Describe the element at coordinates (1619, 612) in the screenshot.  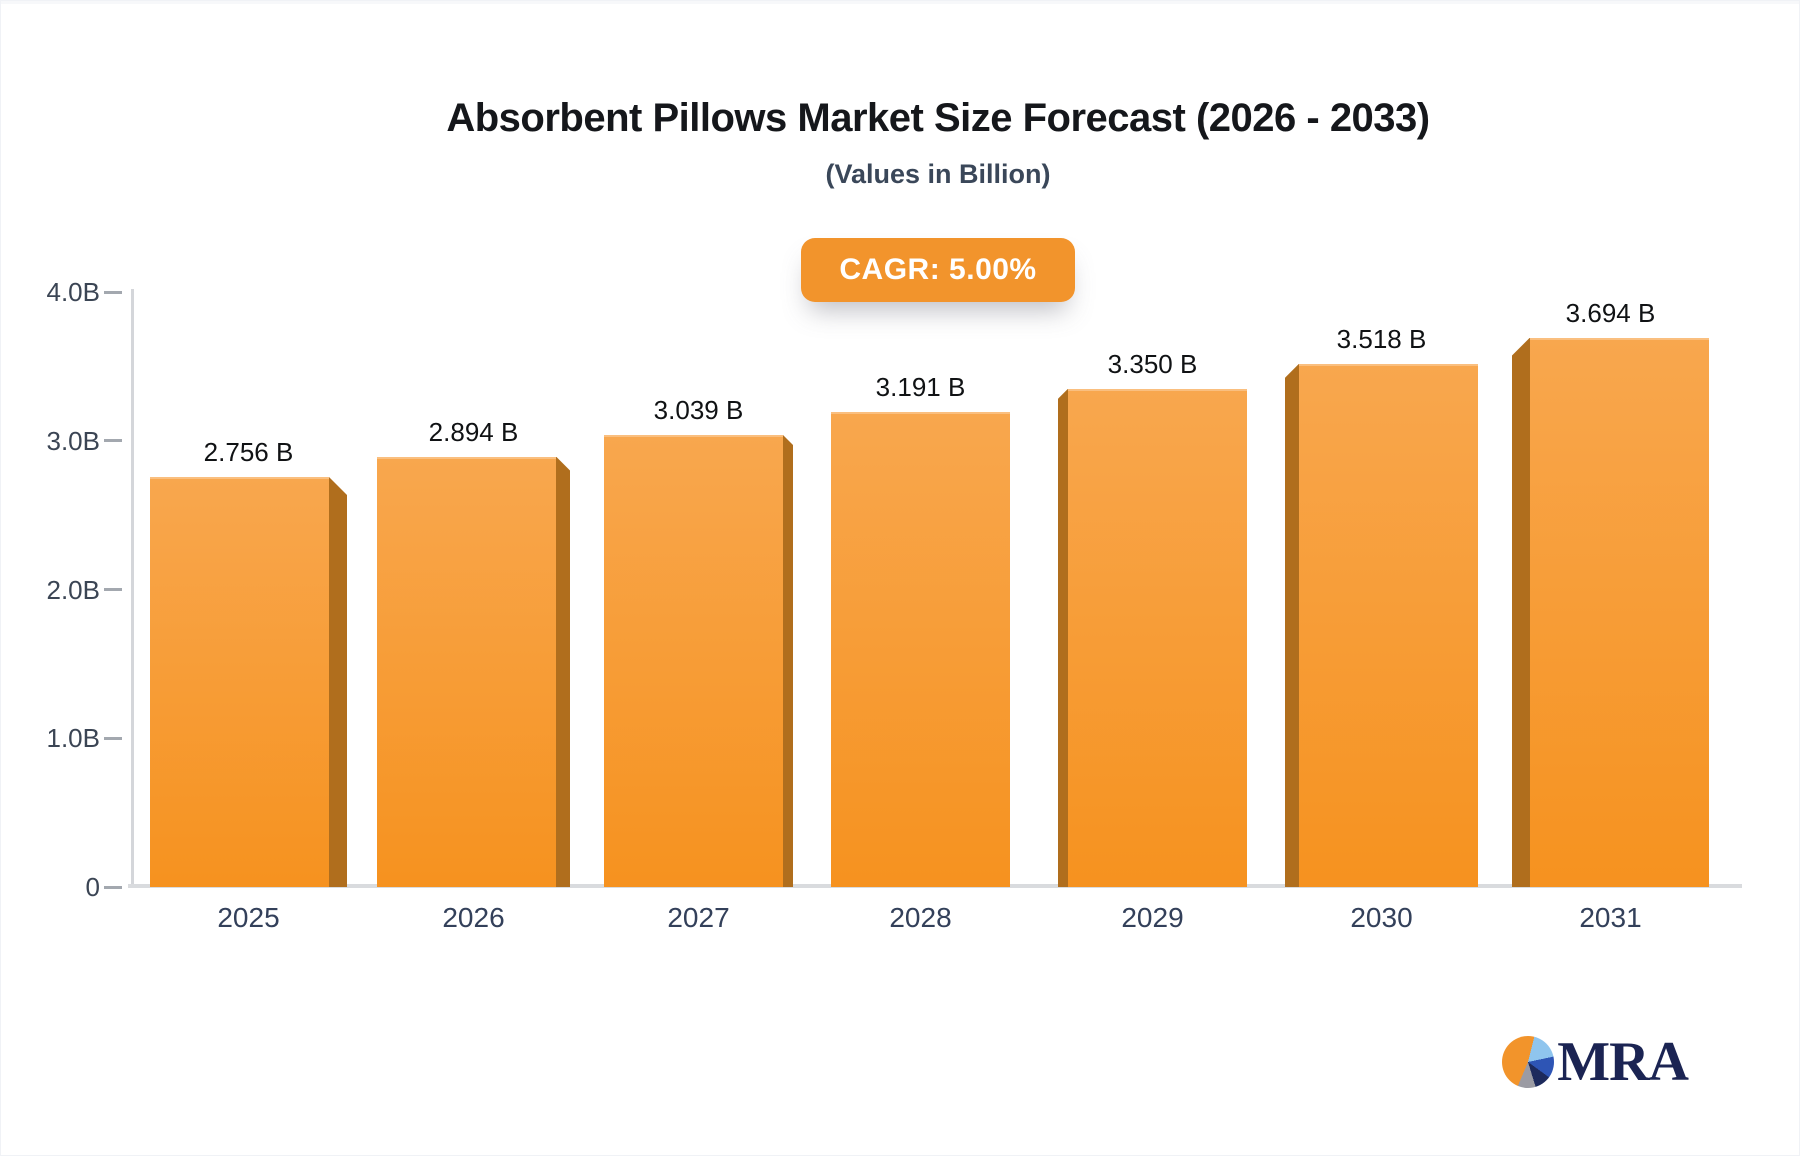
I see `bar-2031` at that location.